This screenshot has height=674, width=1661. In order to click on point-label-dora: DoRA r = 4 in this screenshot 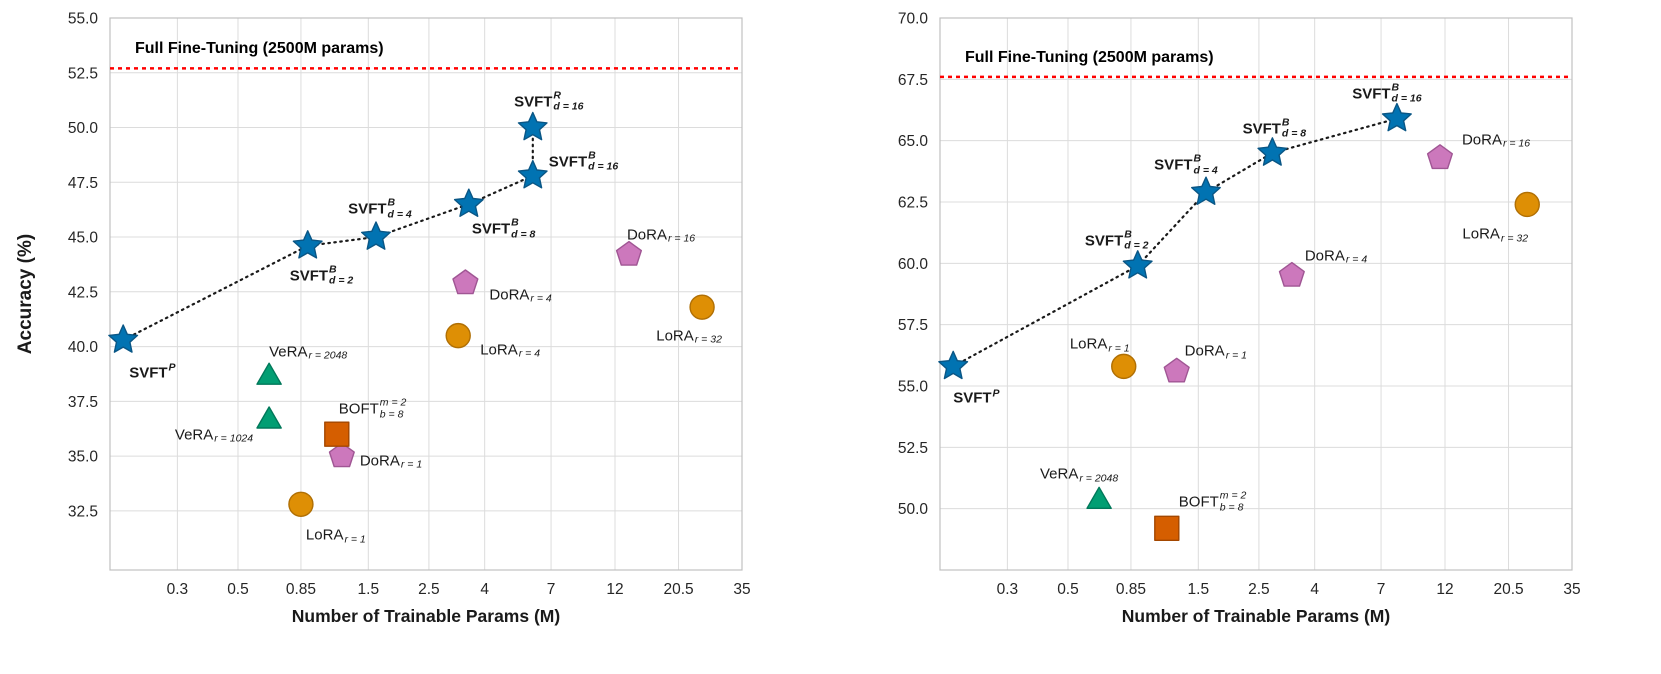, I will do `click(520, 295)`.